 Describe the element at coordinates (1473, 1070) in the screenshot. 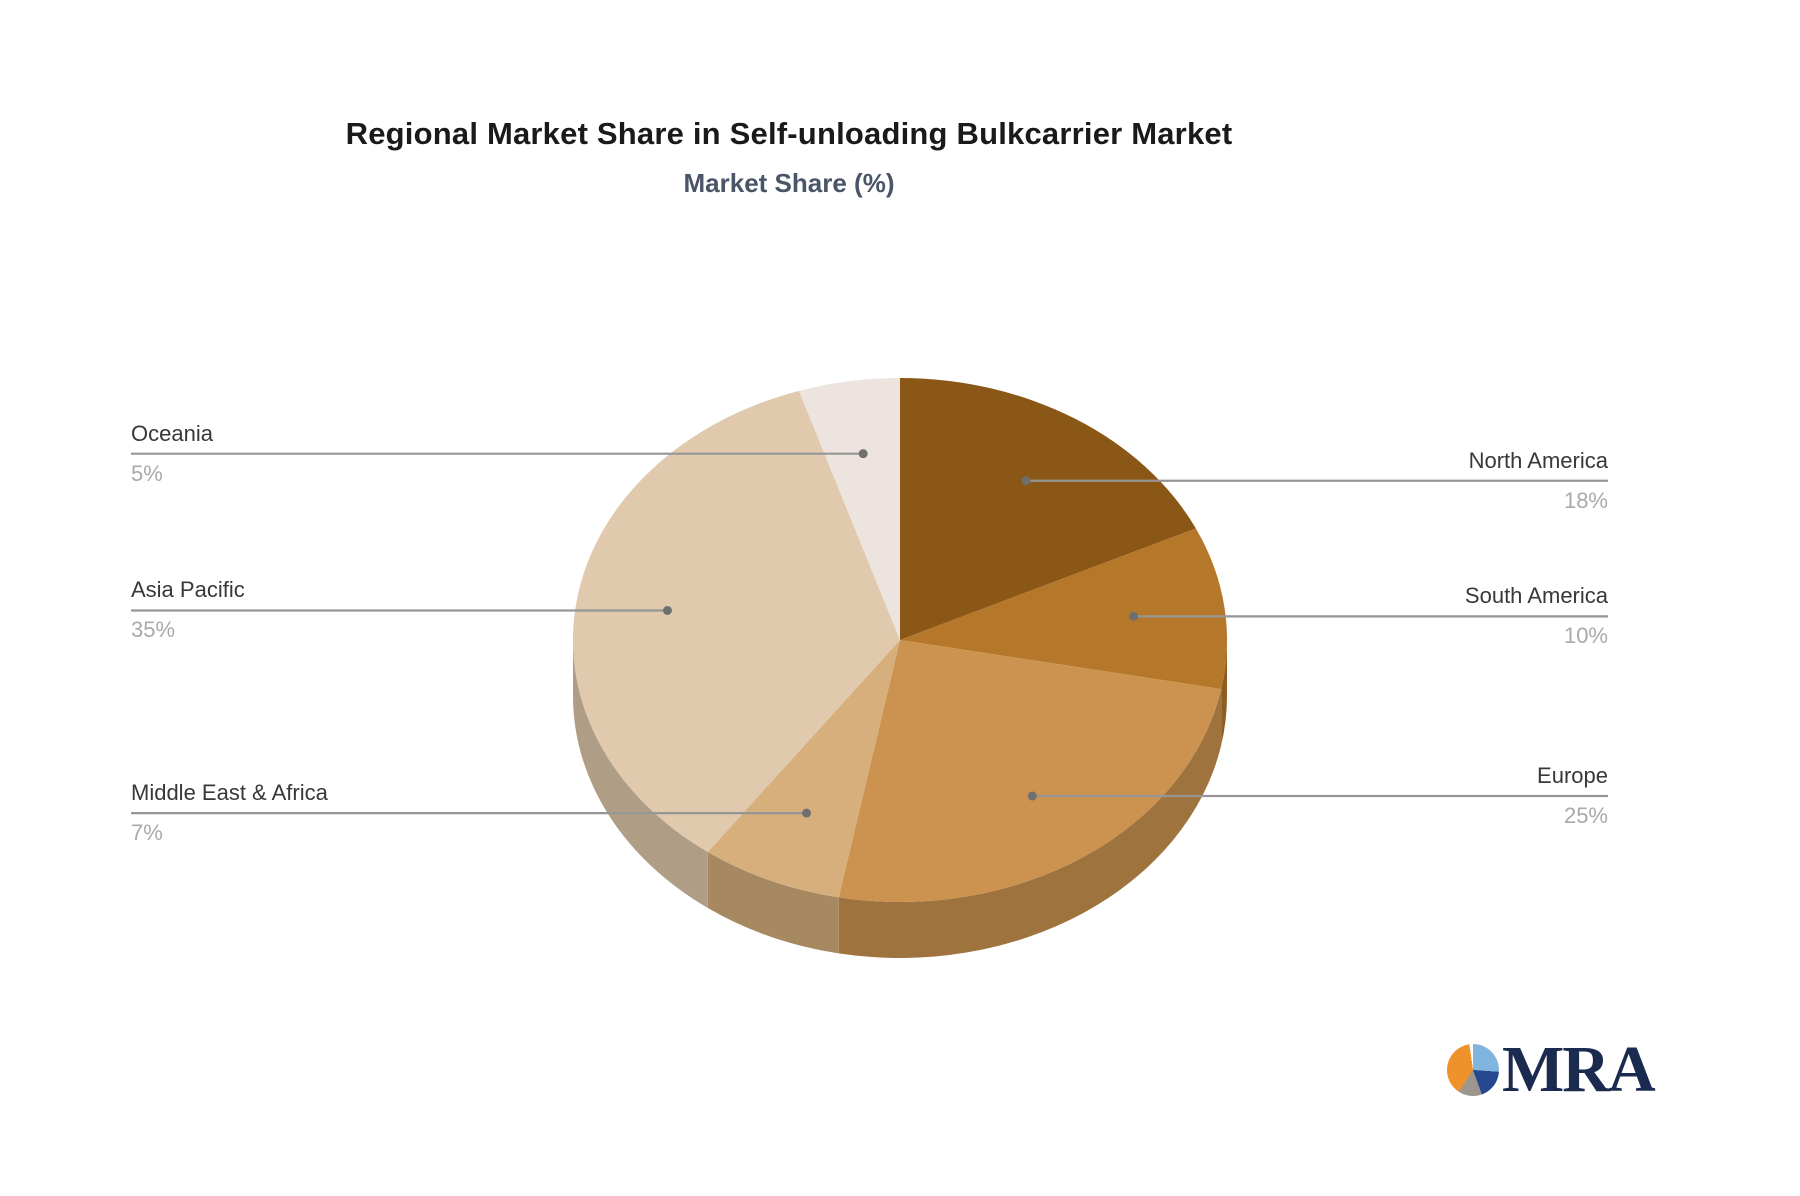

I see `mra-pie-icon` at that location.